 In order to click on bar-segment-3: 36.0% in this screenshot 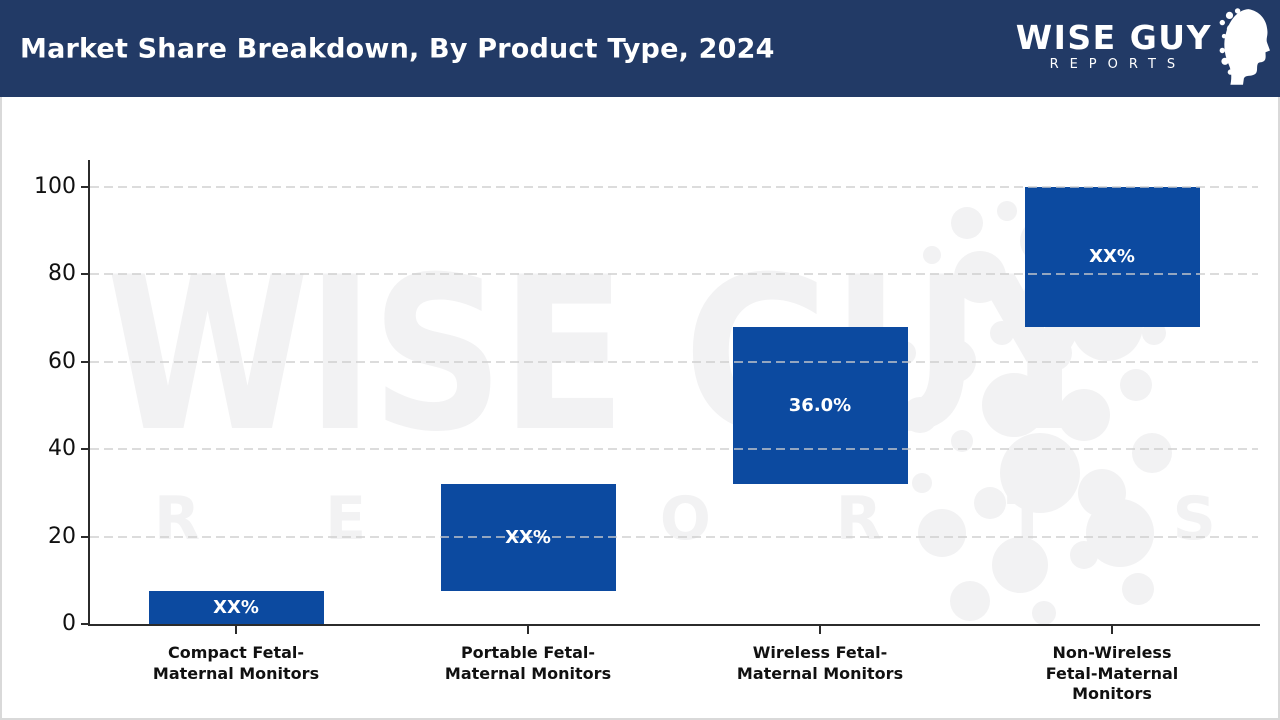, I will do `click(820, 405)`.